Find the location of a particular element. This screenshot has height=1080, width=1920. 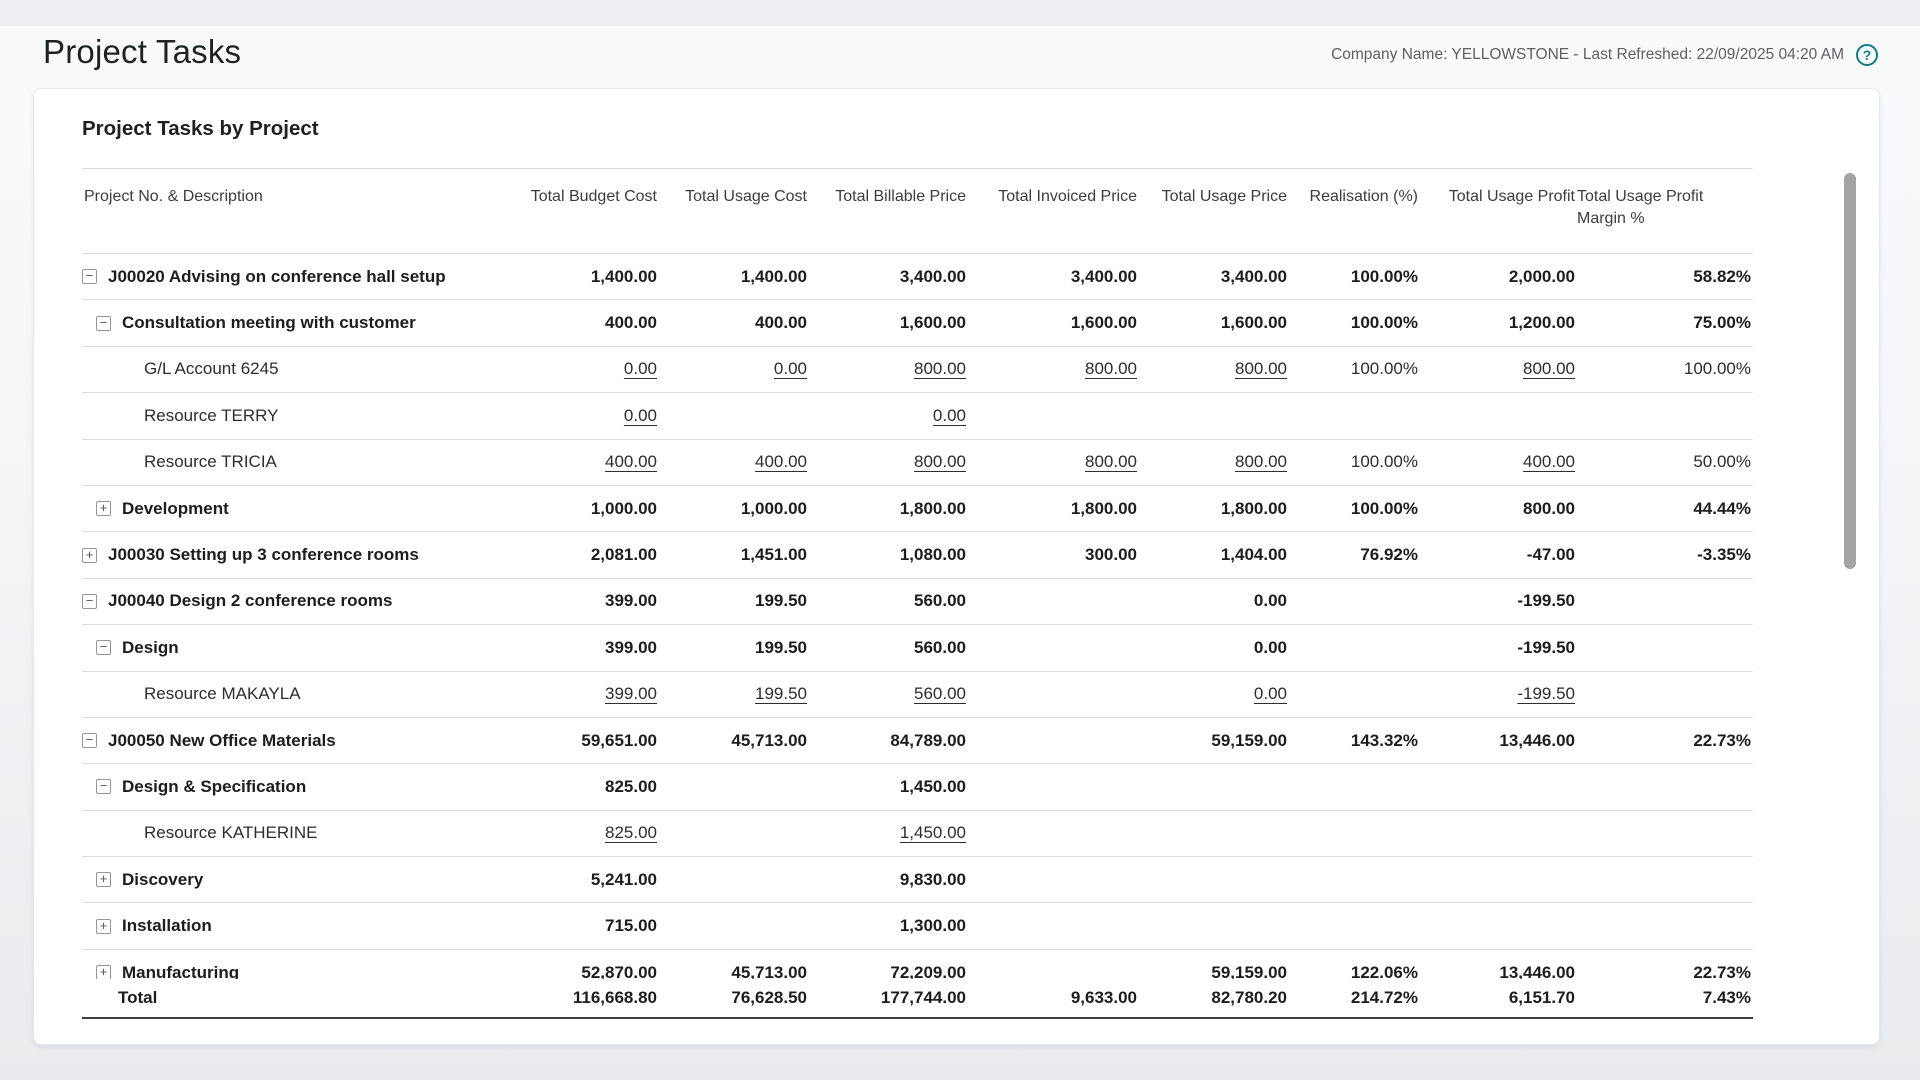

row-description-cell: − Consultation meeting with customer is located at coordinates (295, 323).